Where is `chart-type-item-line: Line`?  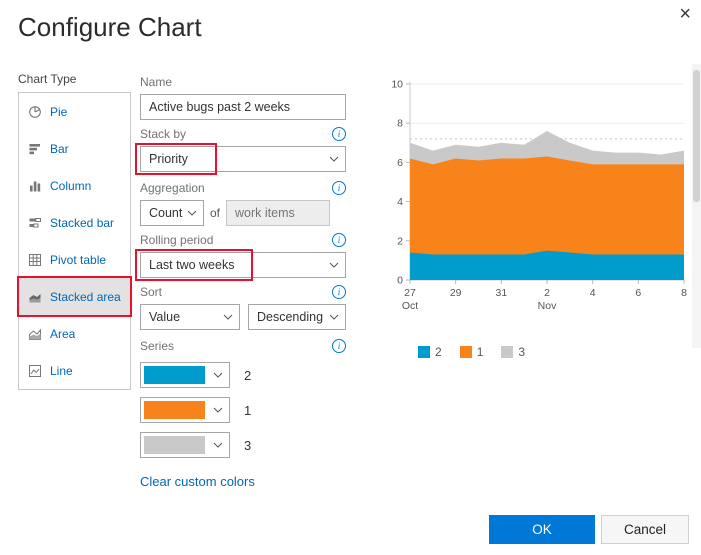 chart-type-item-line: Line is located at coordinates (74, 370).